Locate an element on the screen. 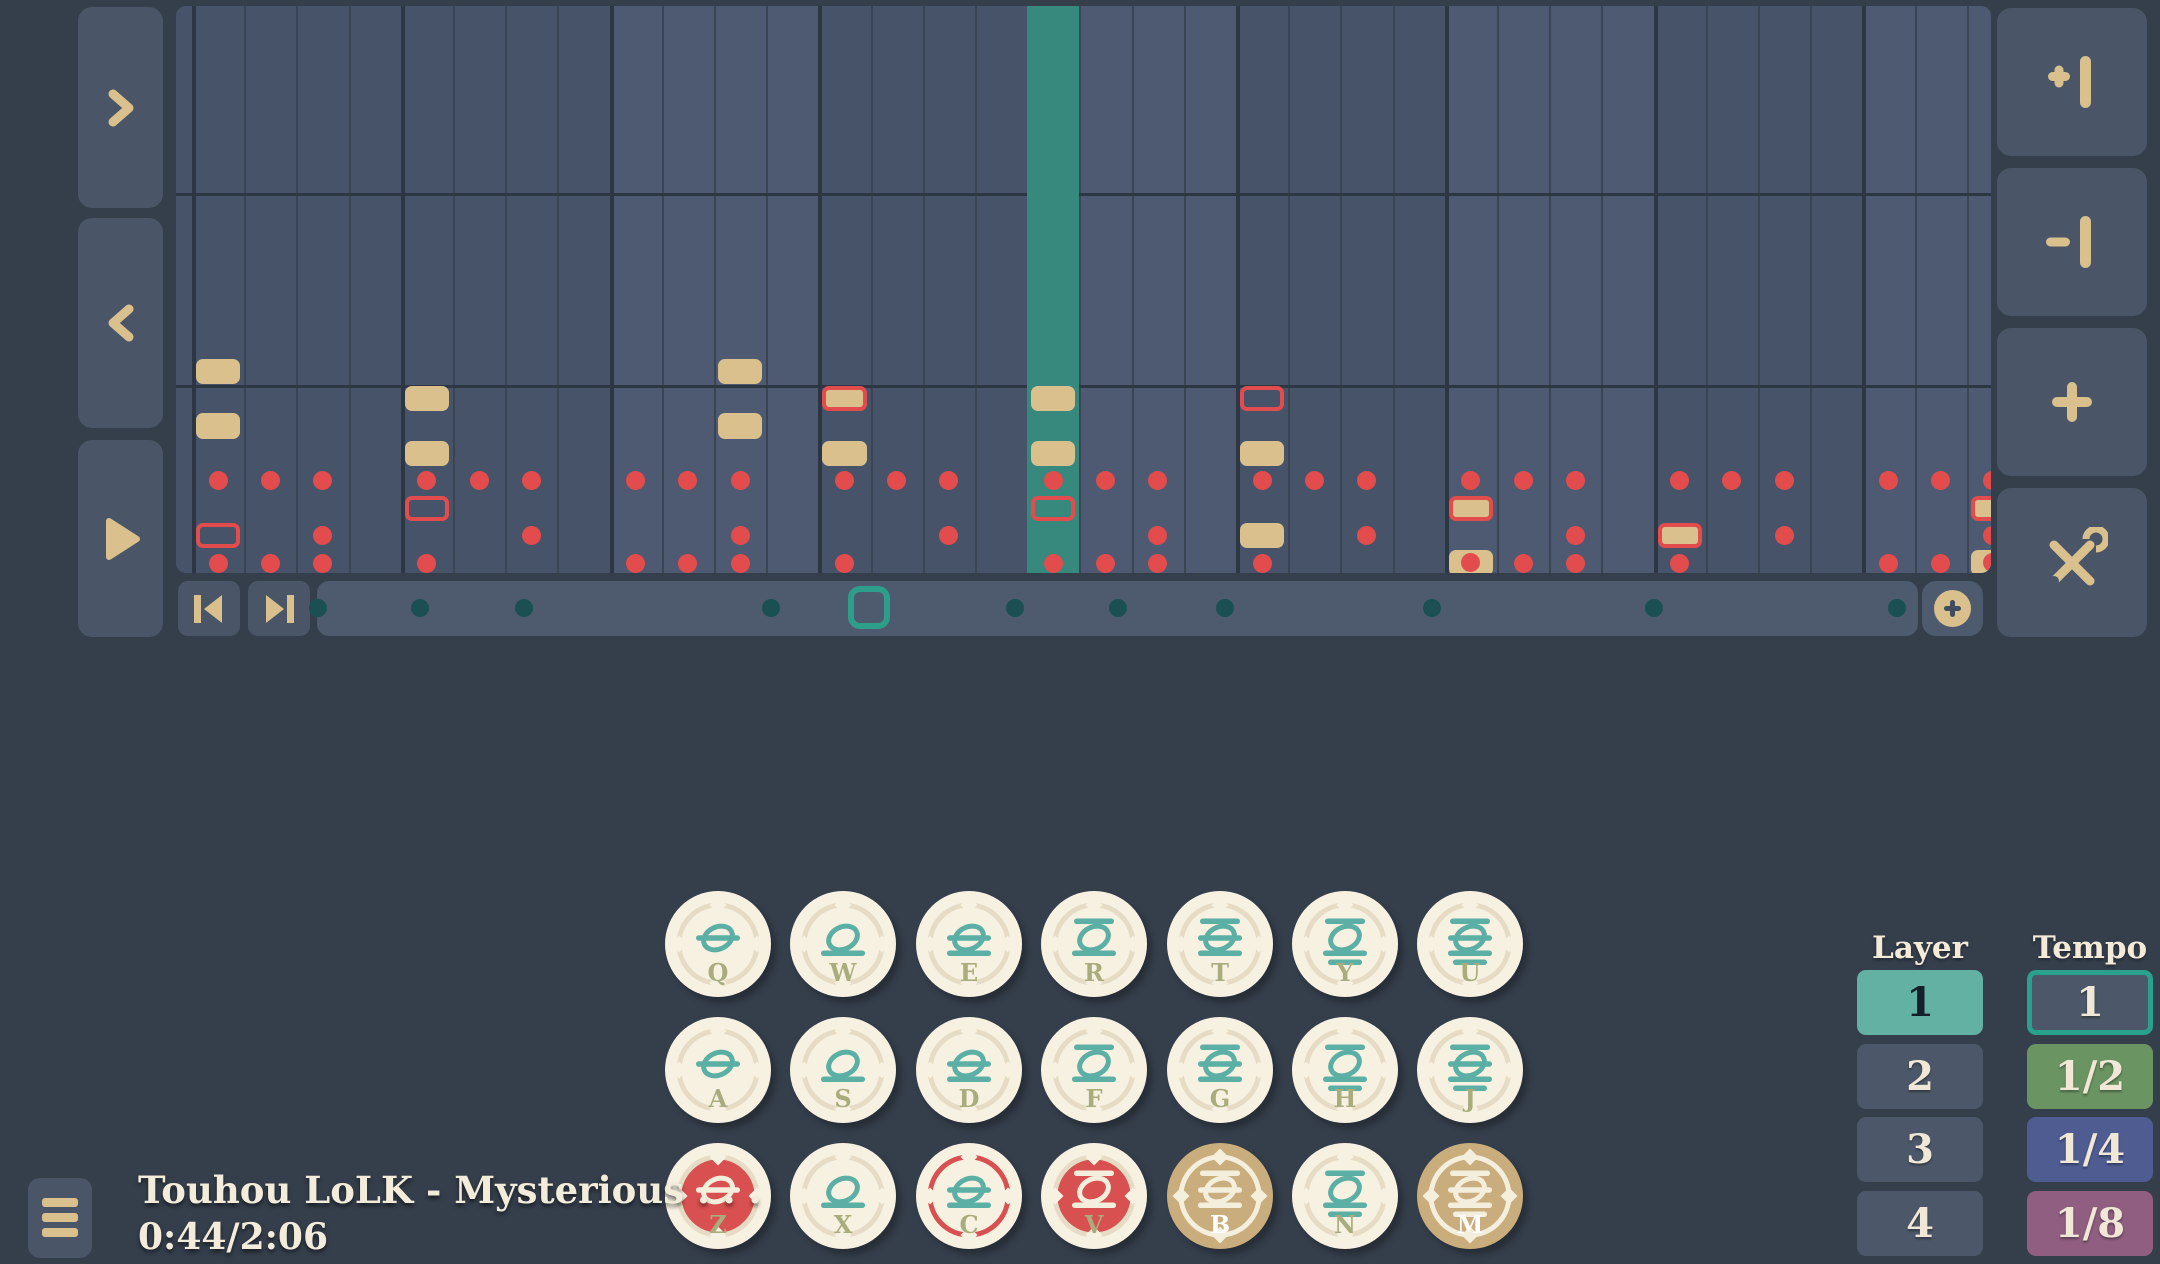 The width and height of the screenshot is (2160, 1264). key-coin-J: J is located at coordinates (1470, 1070).